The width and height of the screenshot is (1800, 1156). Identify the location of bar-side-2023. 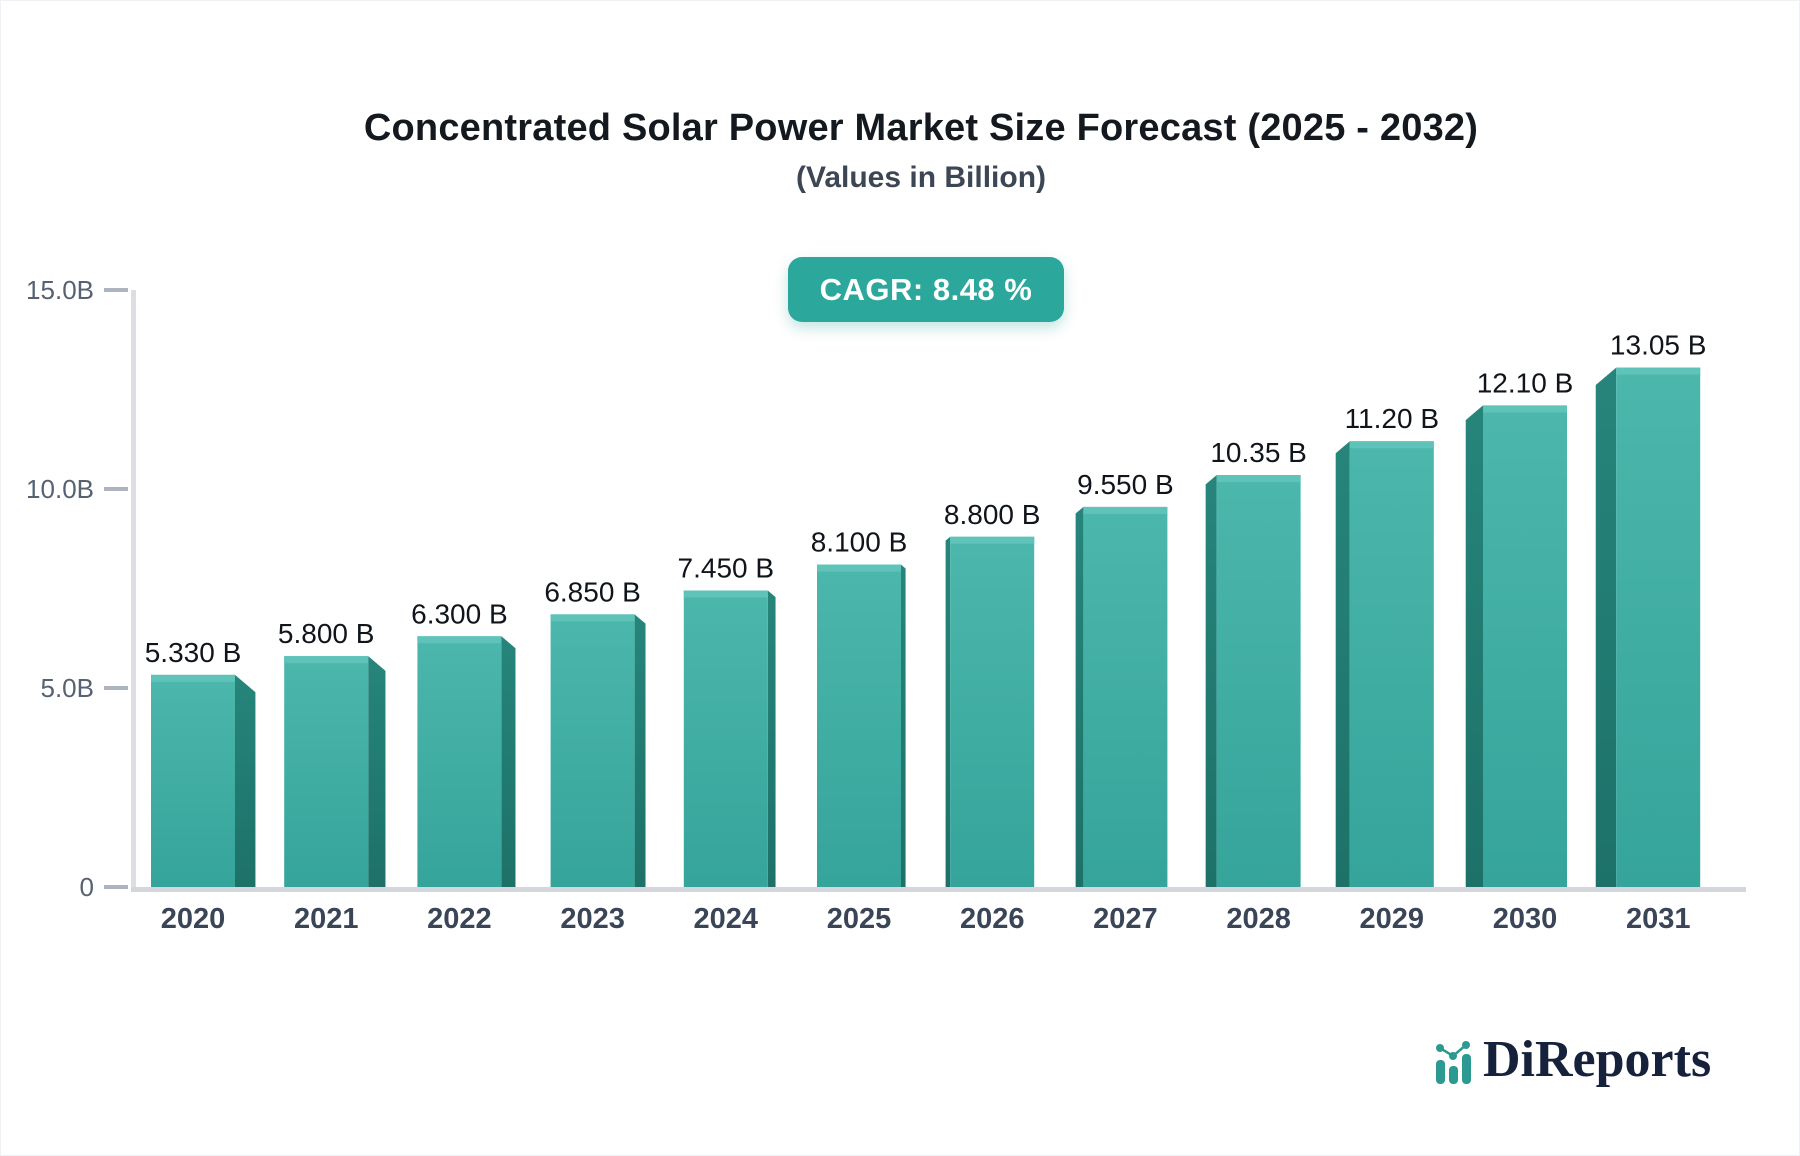
(640, 750).